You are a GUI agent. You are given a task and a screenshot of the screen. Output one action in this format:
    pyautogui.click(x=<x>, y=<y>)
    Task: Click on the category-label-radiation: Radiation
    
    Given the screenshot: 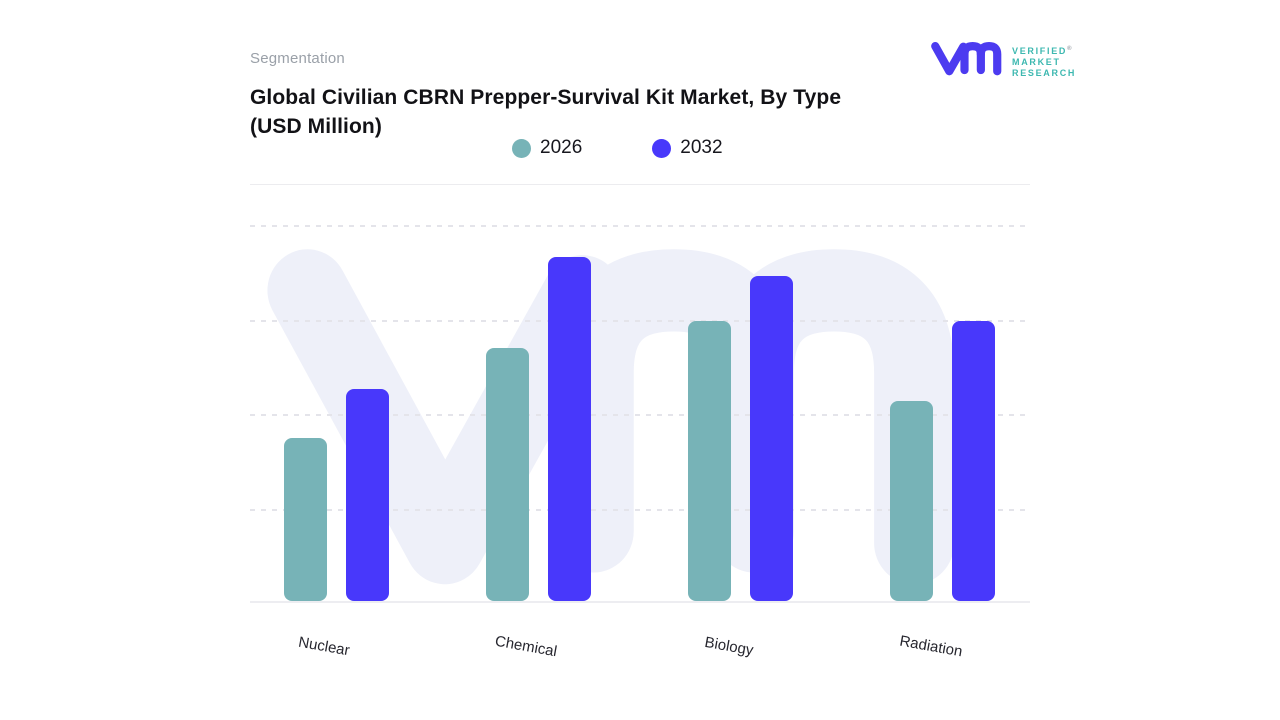 What is the action you would take?
    pyautogui.click(x=931, y=646)
    